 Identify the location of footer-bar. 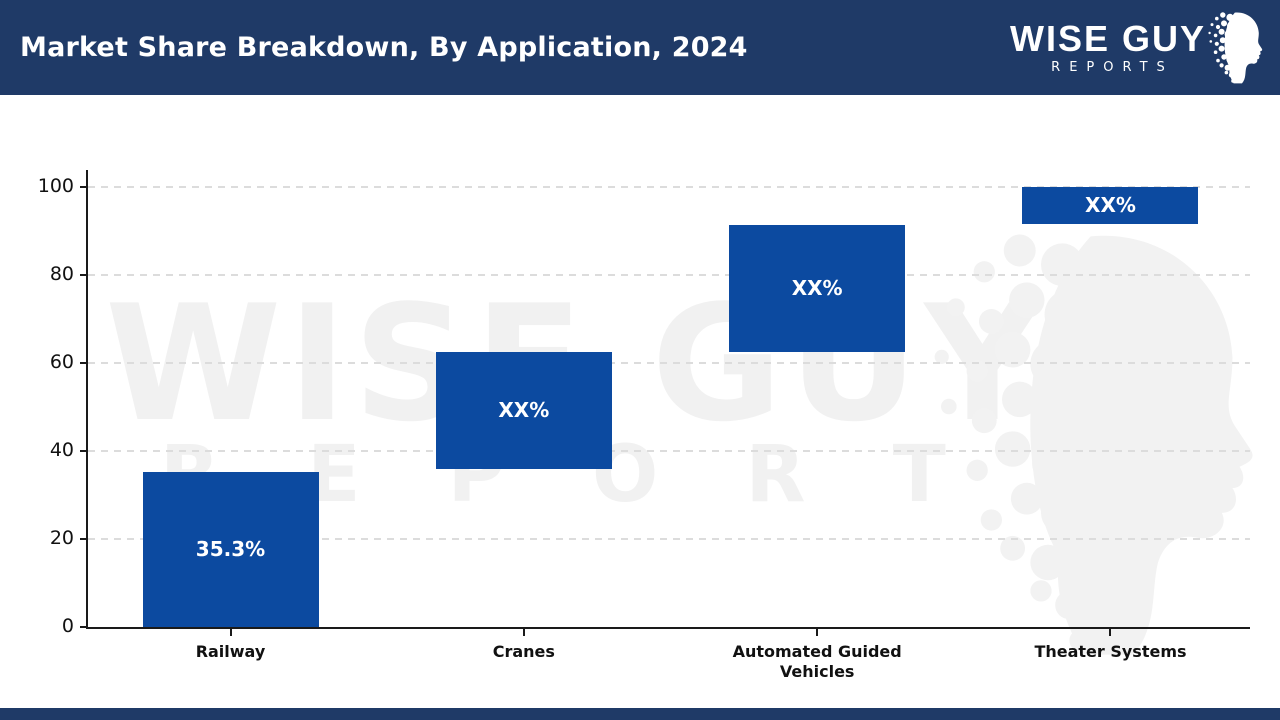
(640, 714).